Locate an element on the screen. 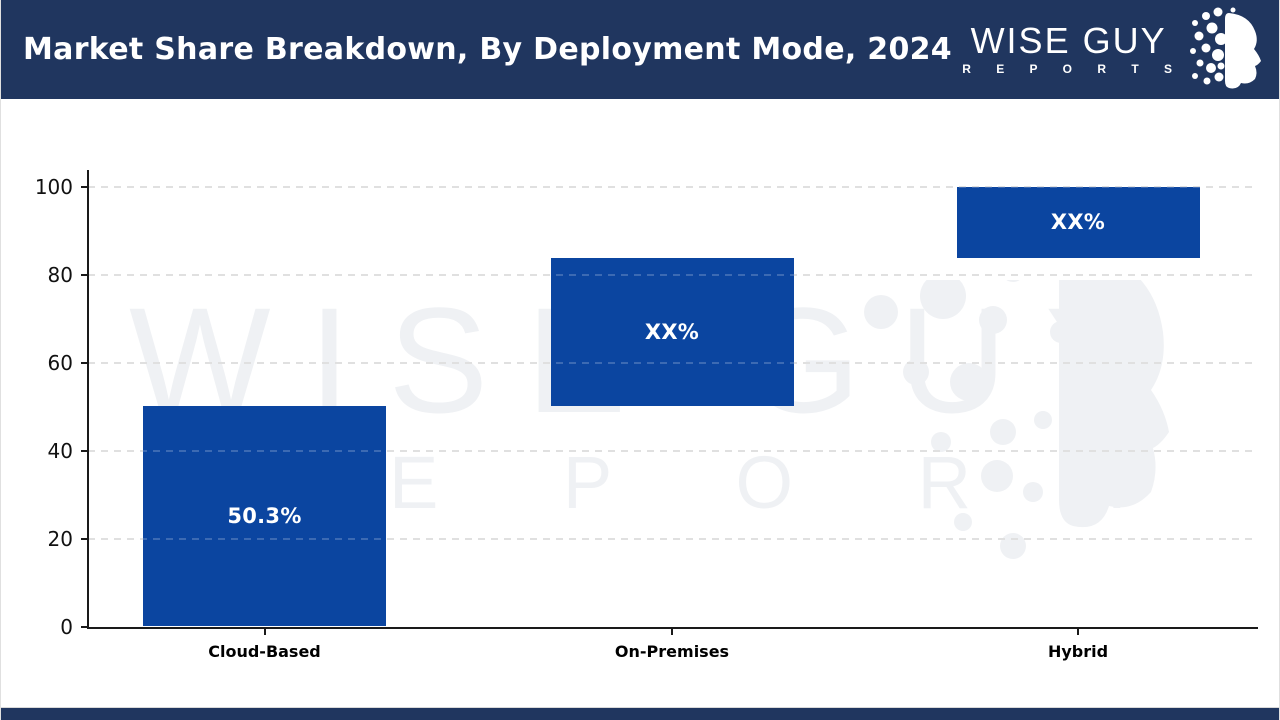 The width and height of the screenshot is (1280, 720). watermark-dotted-head is located at coordinates (1016, 419).